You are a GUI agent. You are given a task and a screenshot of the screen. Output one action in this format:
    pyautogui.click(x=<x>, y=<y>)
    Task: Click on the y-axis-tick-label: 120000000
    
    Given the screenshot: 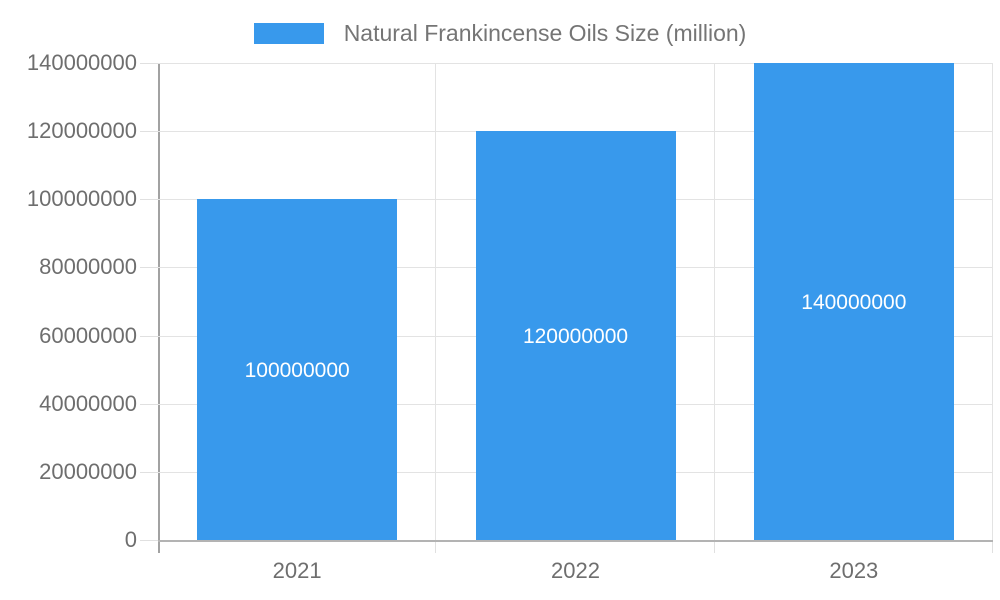 What is the action you would take?
    pyautogui.click(x=81, y=131)
    